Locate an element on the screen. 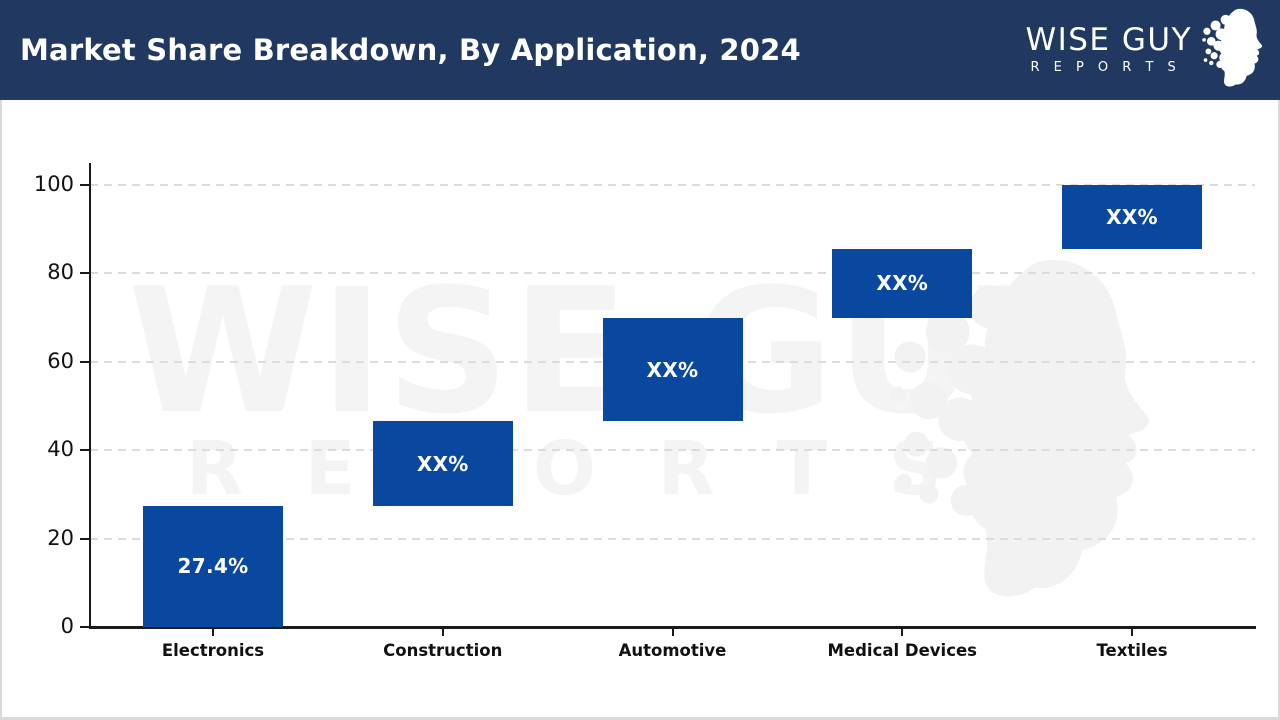 The height and width of the screenshot is (720, 1280). bar-electronics: 27.4% is located at coordinates (213, 566).